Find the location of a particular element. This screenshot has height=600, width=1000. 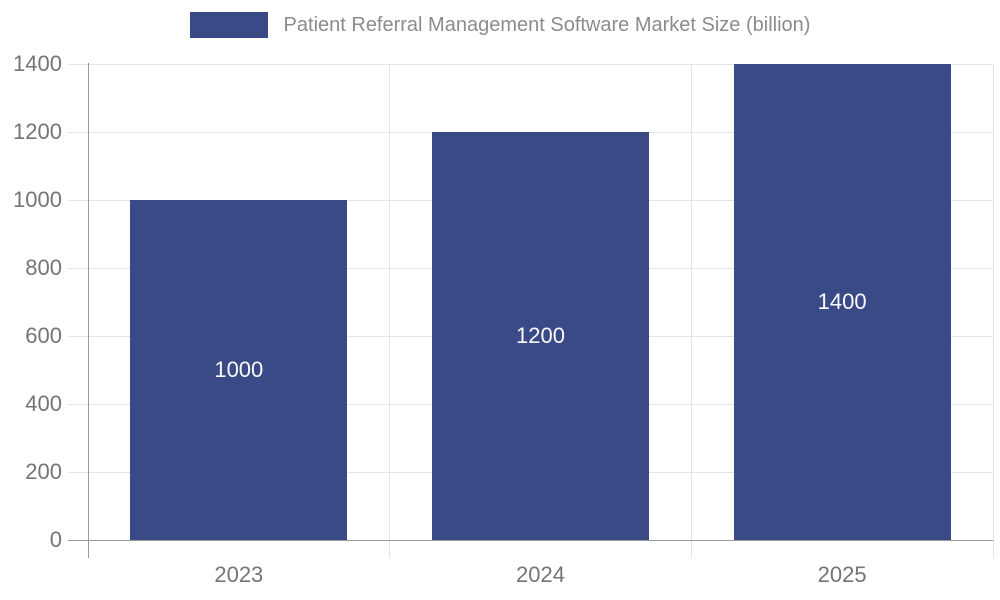

bar-value-label: 1000 is located at coordinates (239, 369).